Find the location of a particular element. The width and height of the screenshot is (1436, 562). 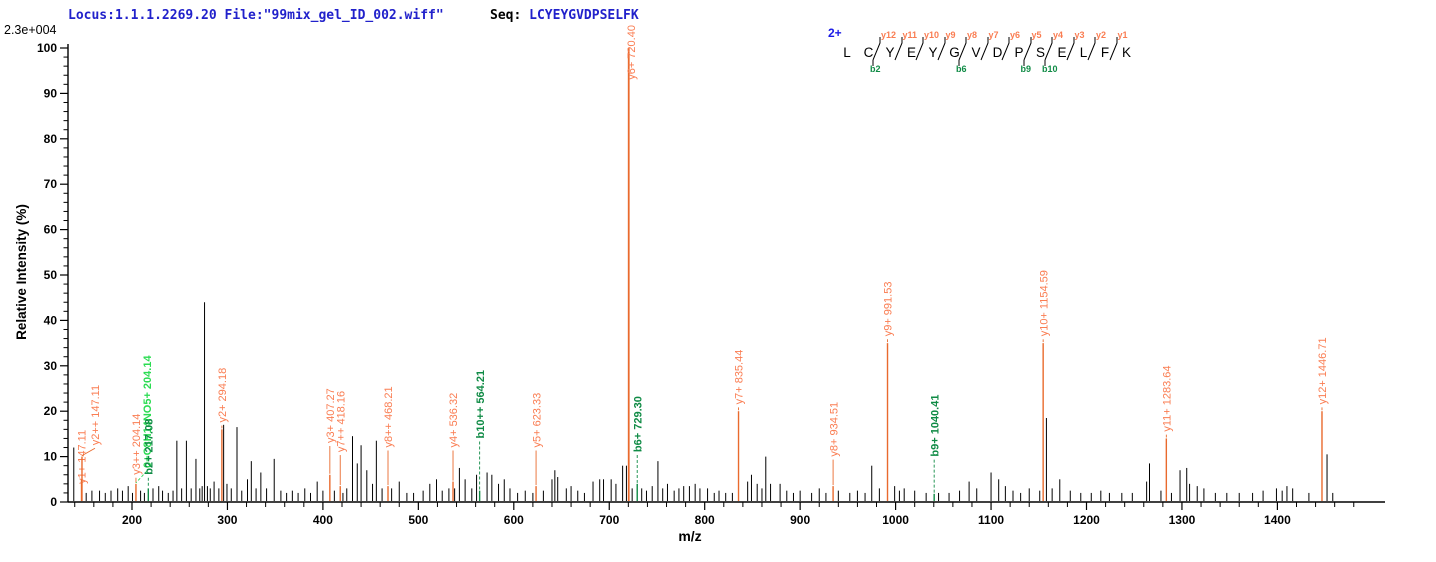

y-ion-label-y9: y9 is located at coordinates (950, 35).